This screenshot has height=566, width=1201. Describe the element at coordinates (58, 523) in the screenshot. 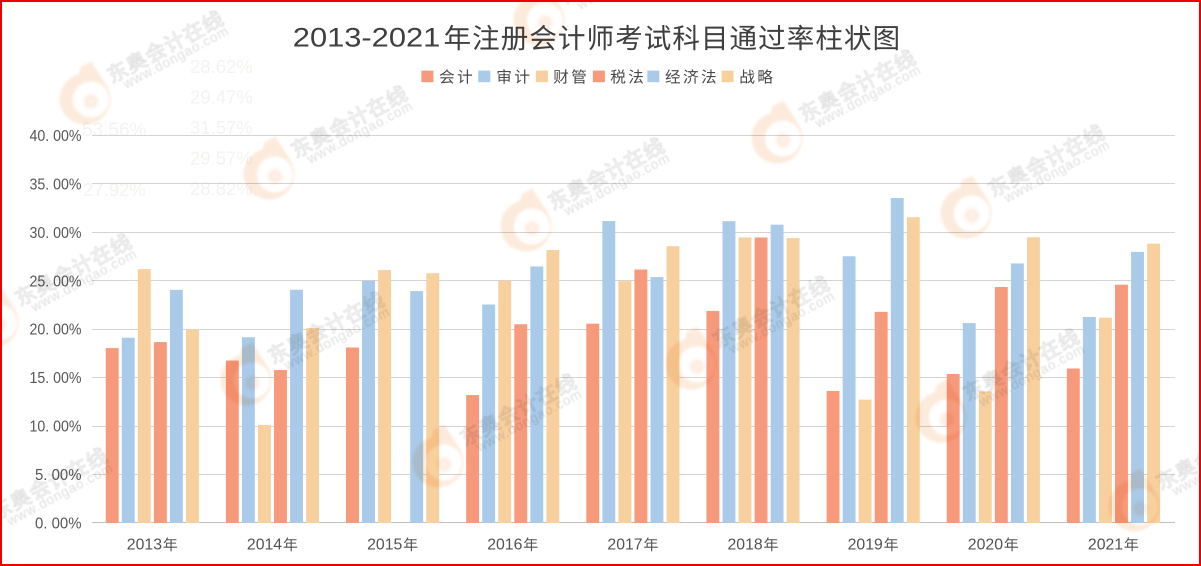

I see `svg-text: 0. 00%` at that location.